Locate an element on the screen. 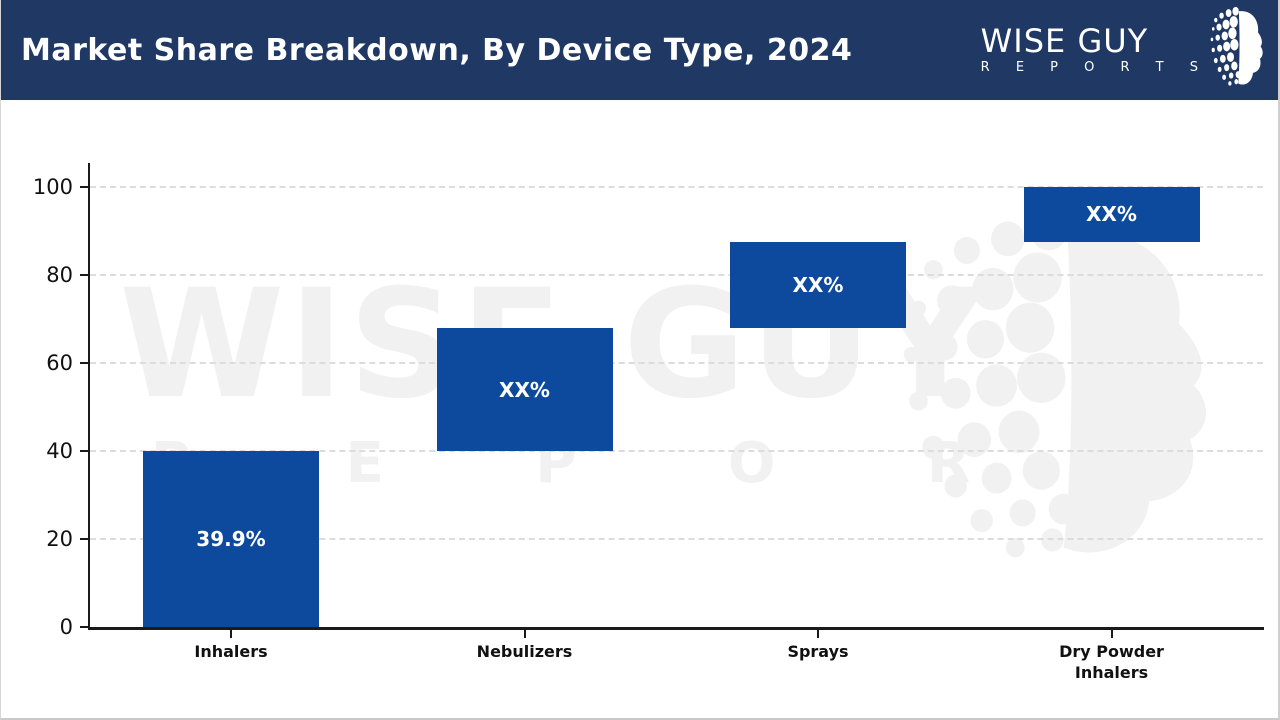  watermark-reports-text: R E P O R T S is located at coordinates (714, 463).